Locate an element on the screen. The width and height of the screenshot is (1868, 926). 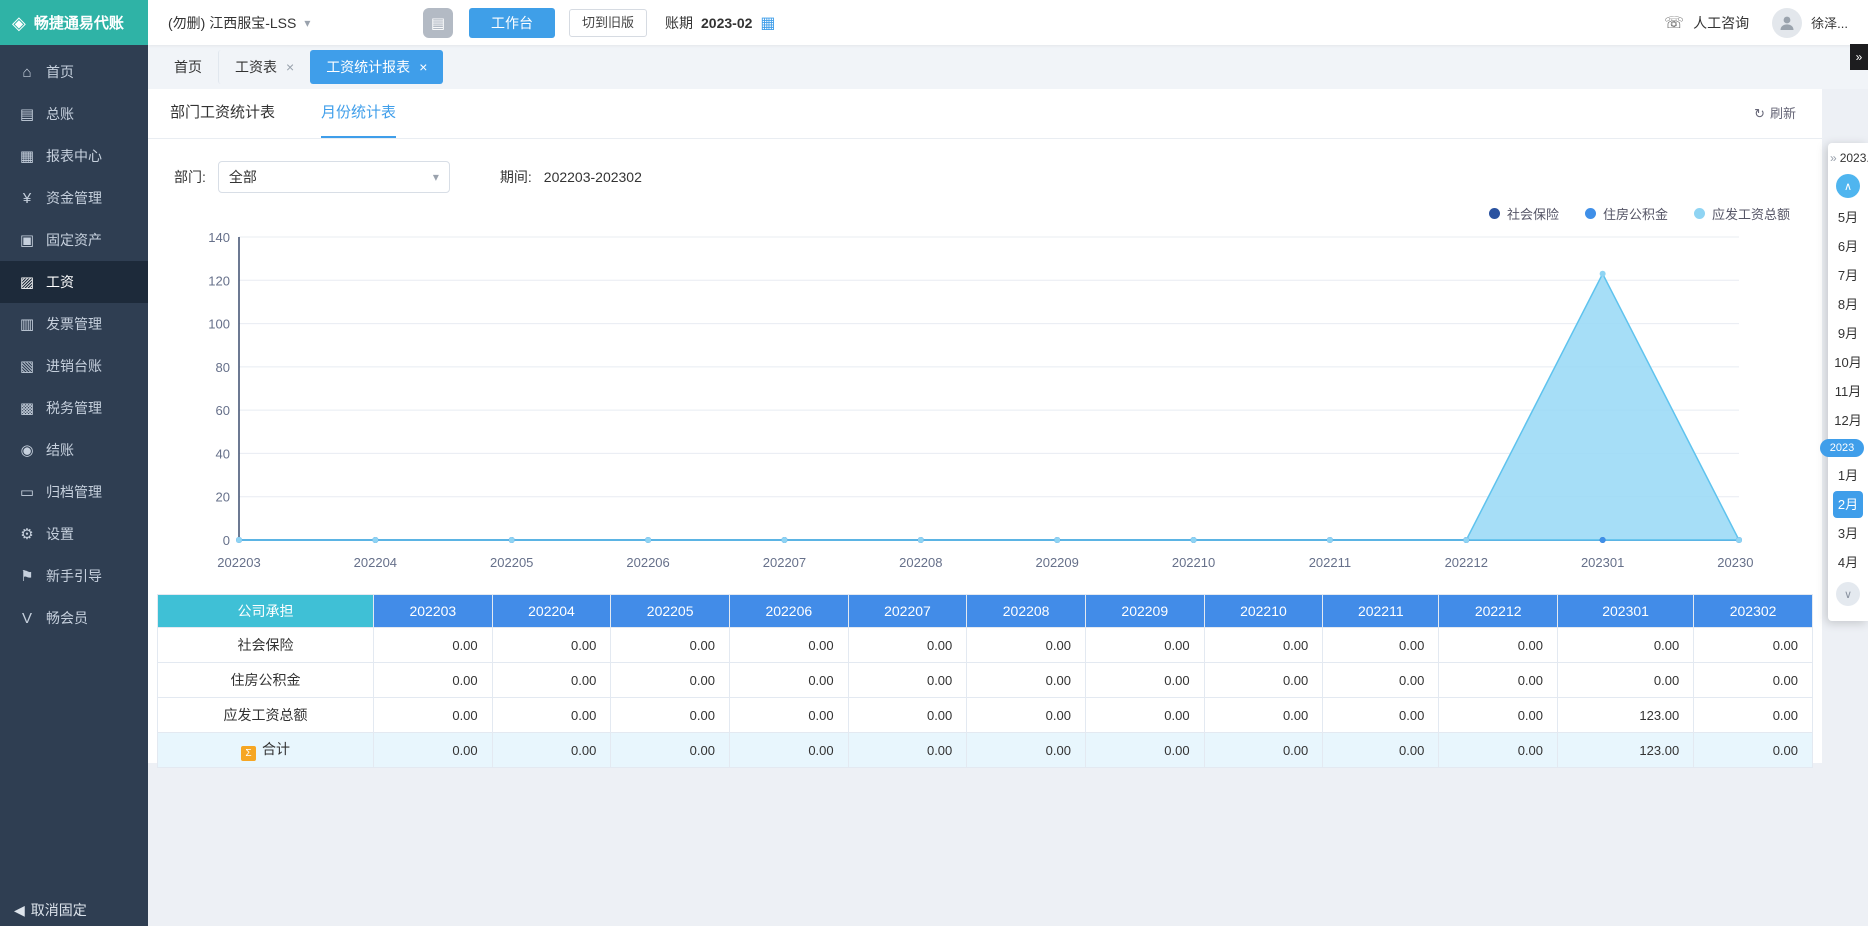
sidebar-item-tax: ▩ 税务管理 is located at coordinates (74, 408).